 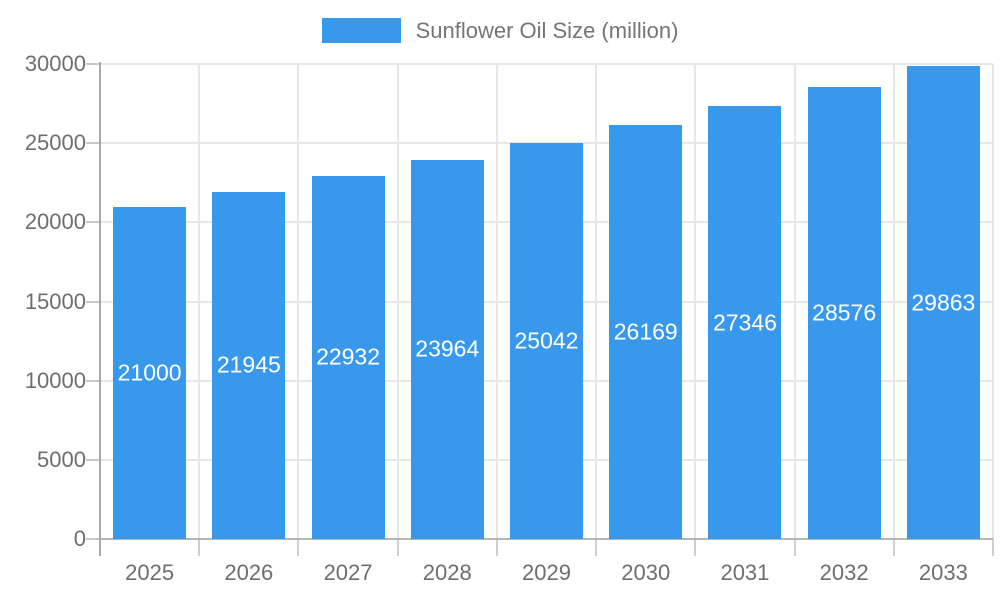 I want to click on bar-value-label: 26169, so click(x=645, y=331).